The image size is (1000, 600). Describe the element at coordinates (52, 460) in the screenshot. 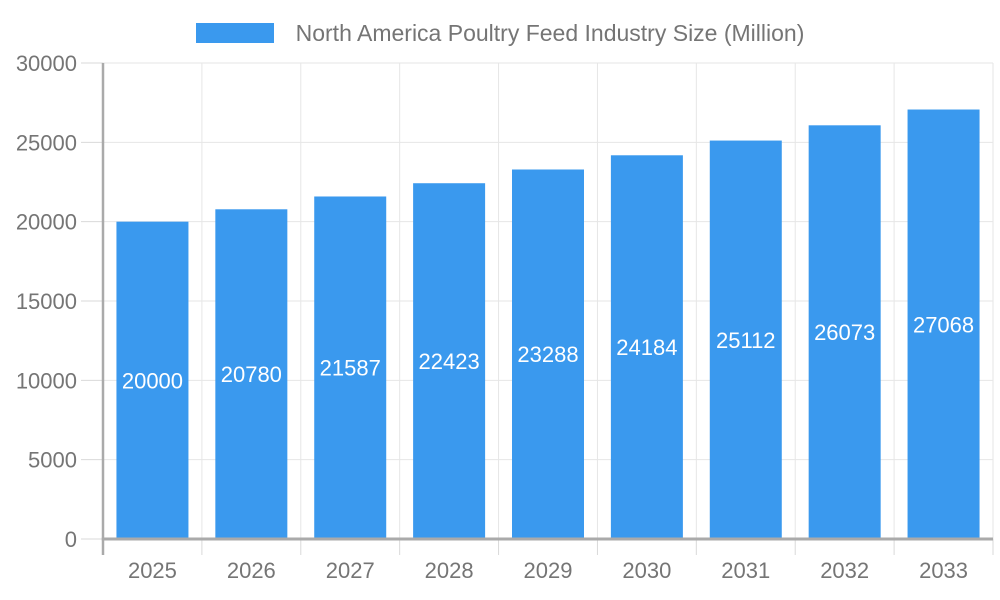

I see `y-axis-label: 5000` at that location.